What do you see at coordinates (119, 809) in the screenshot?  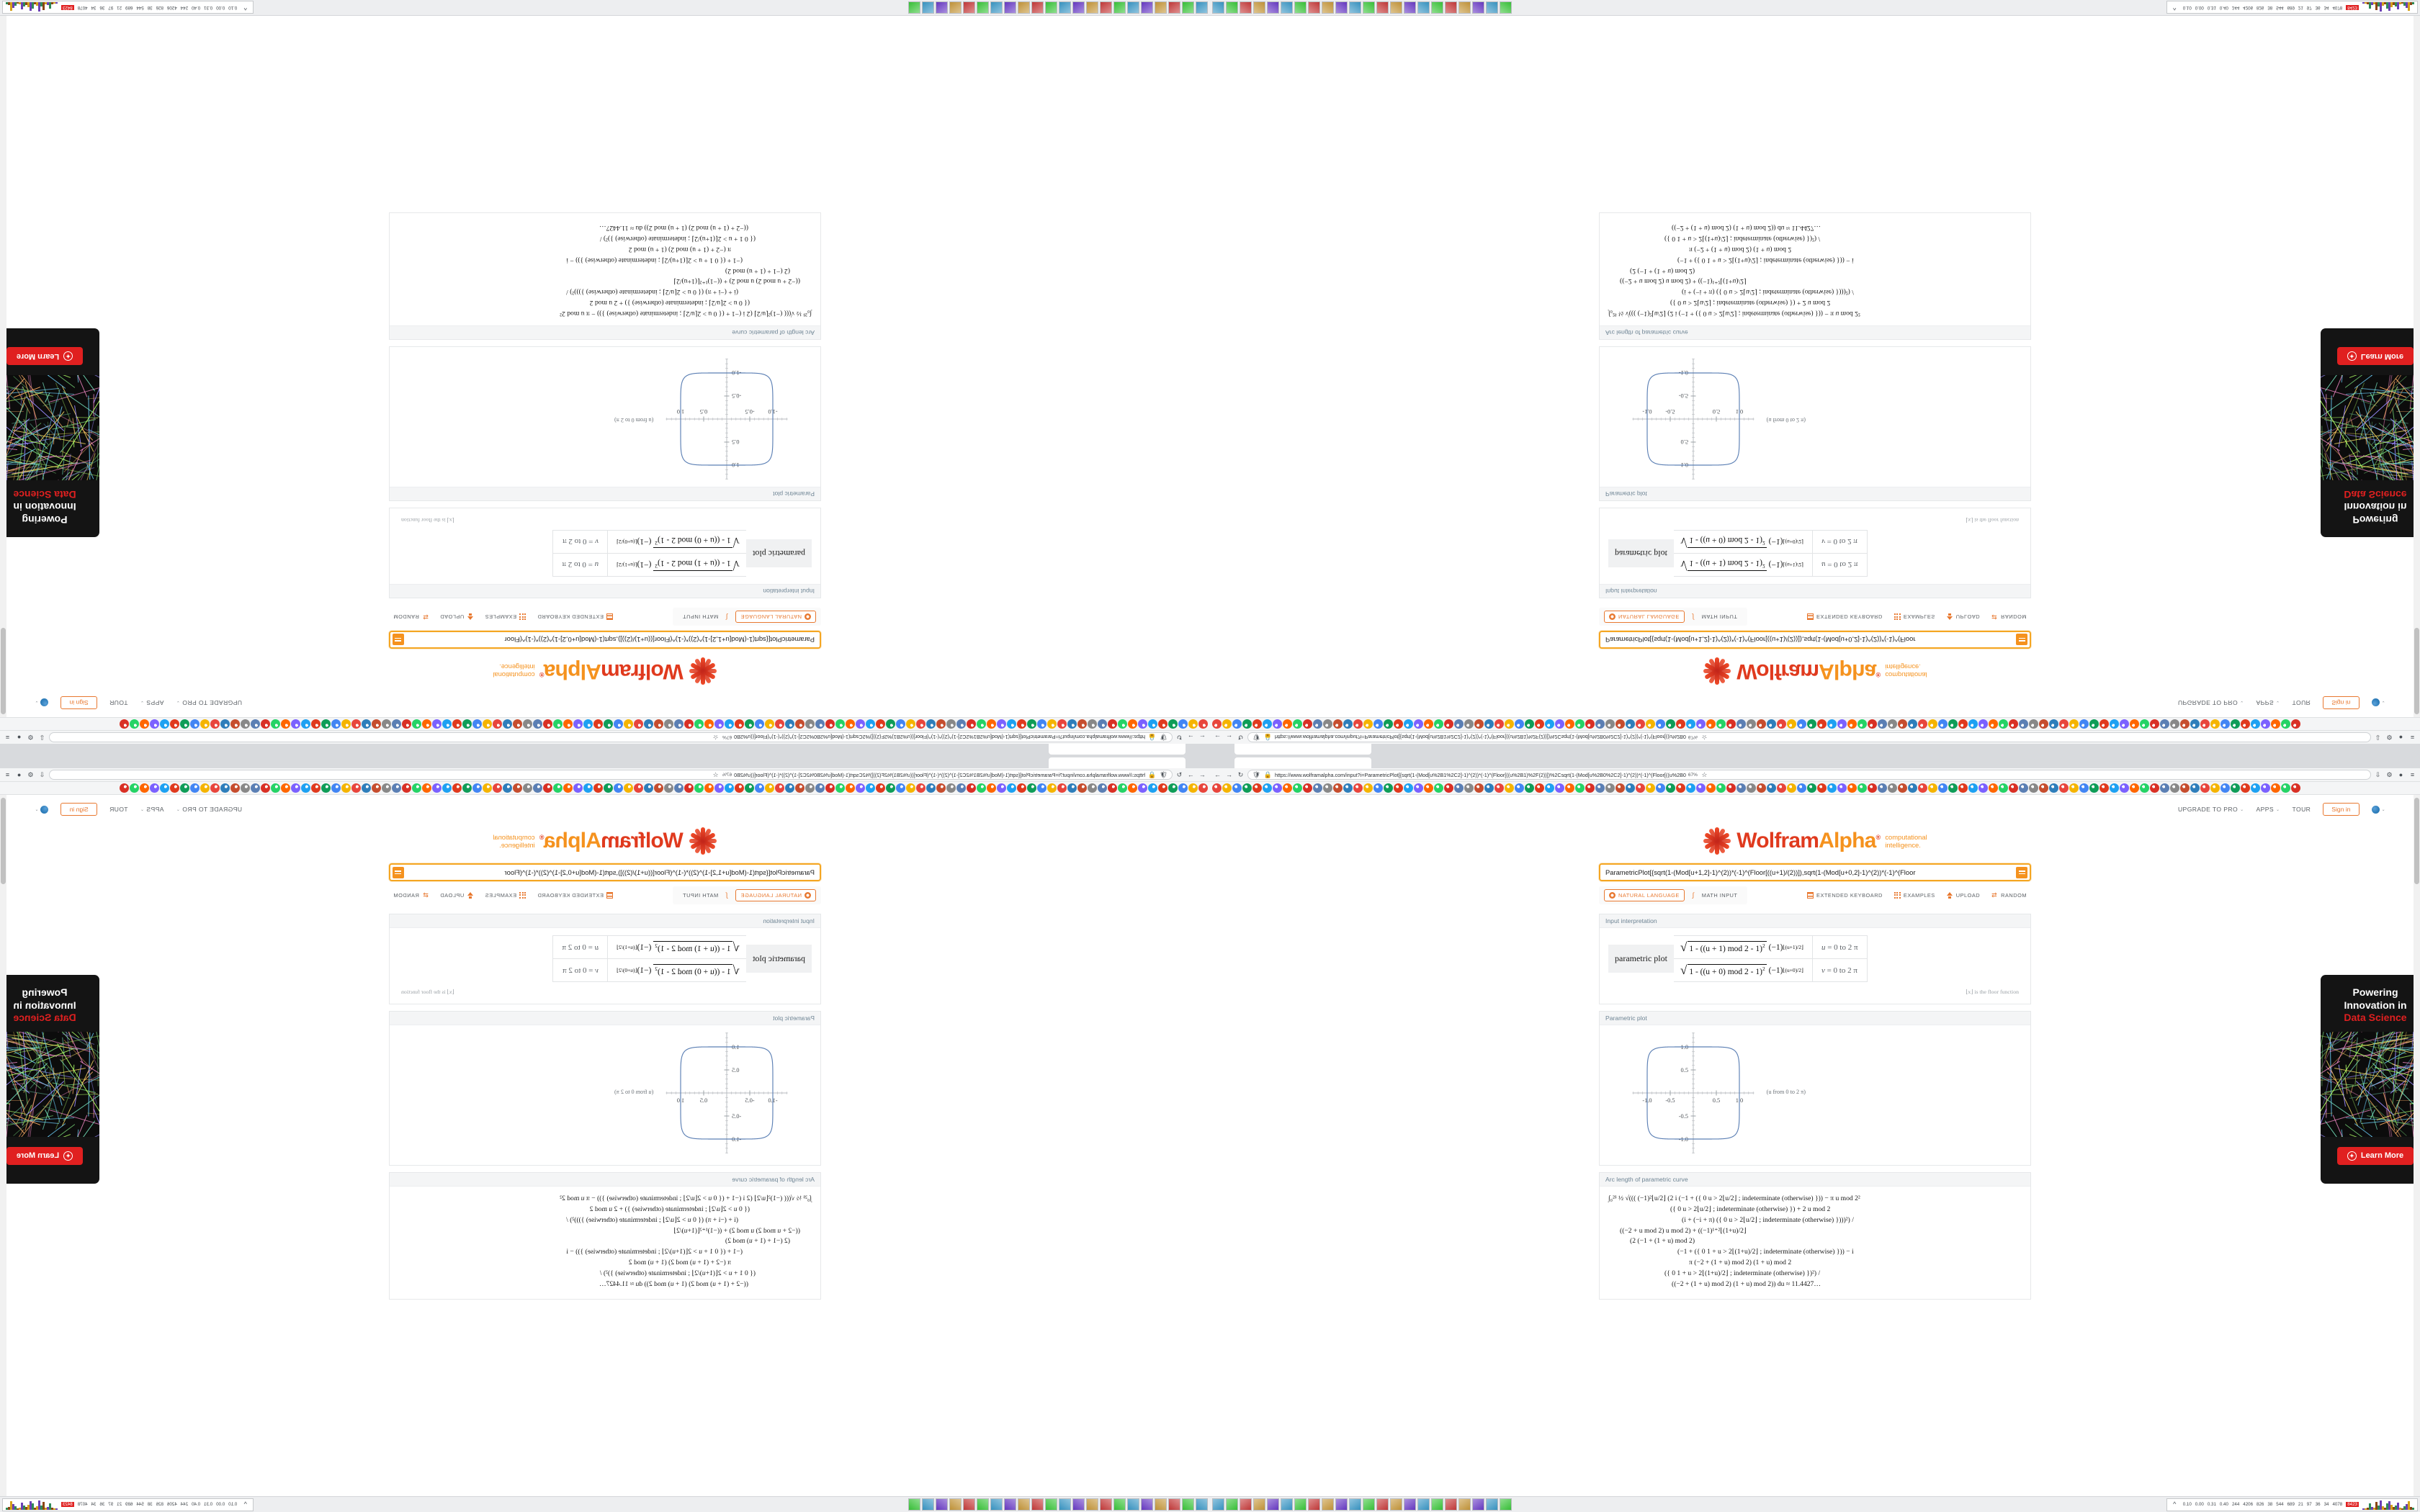 I see `nav-item-tour: TOUR` at bounding box center [119, 809].